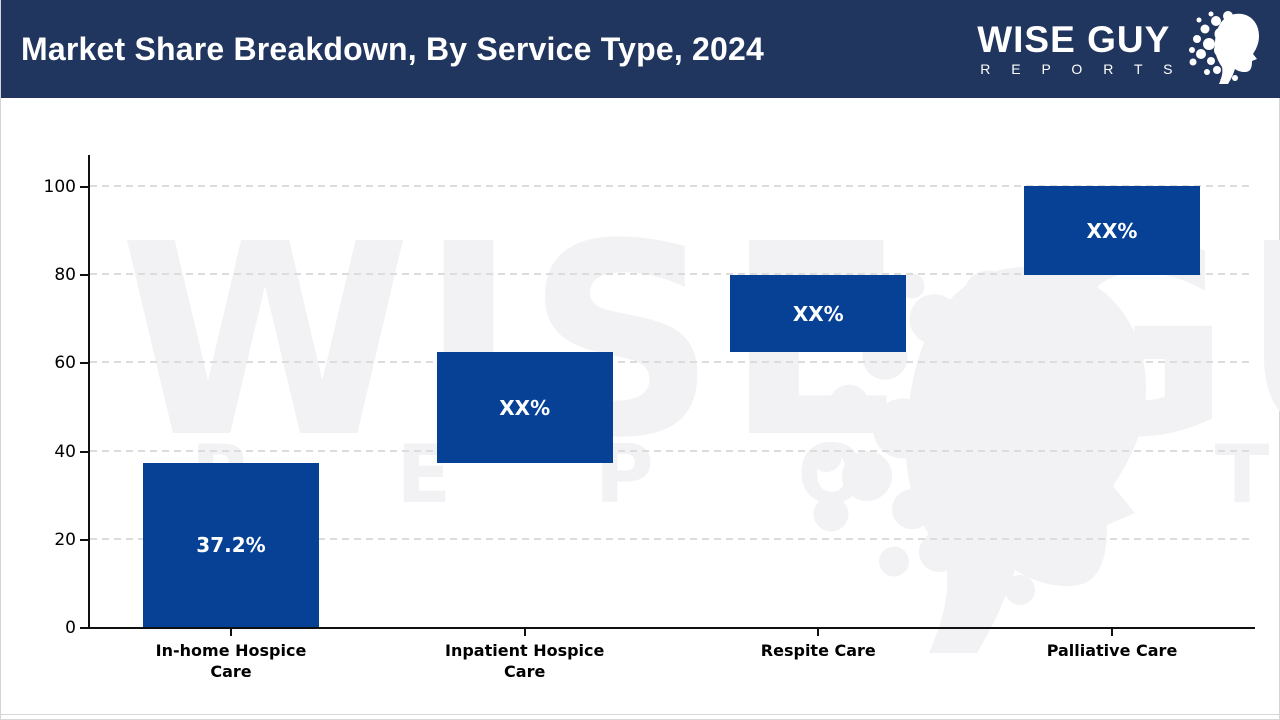  I want to click on bar-inpatient-hospice-care: XX%, so click(524, 407).